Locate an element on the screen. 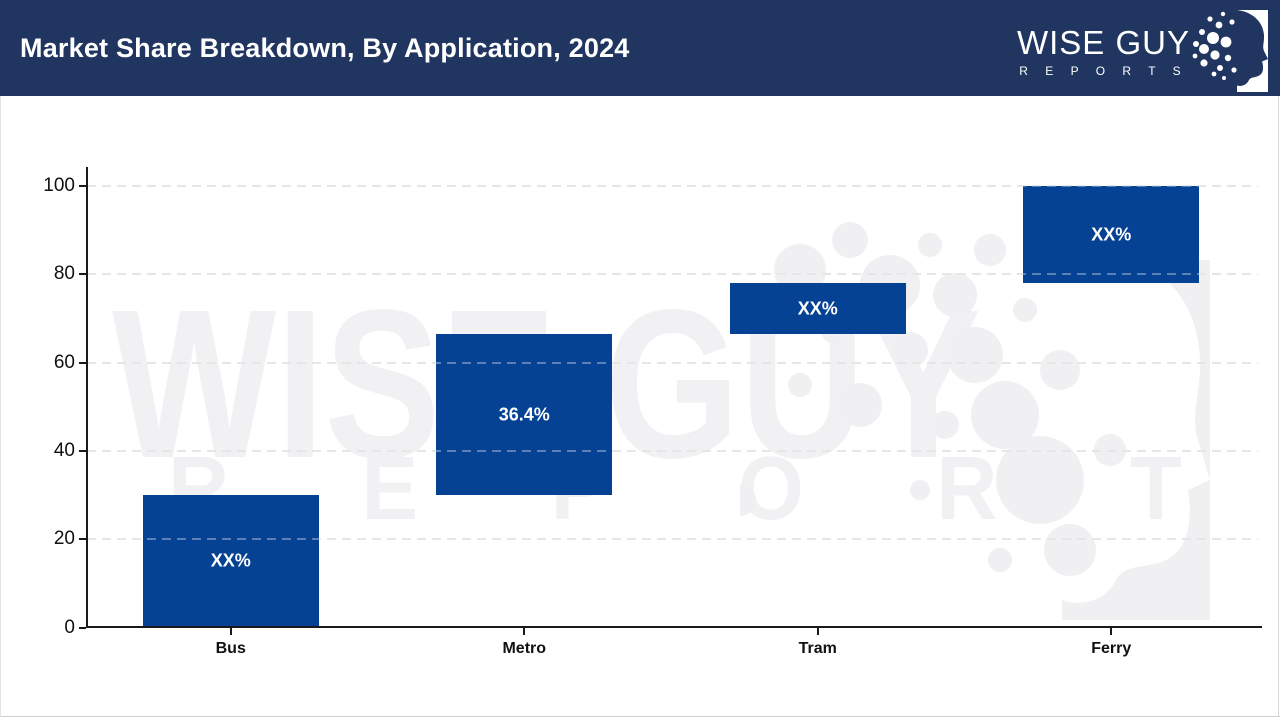 The height and width of the screenshot is (720, 1280). y-tick-label: 60 is located at coordinates (64, 362).